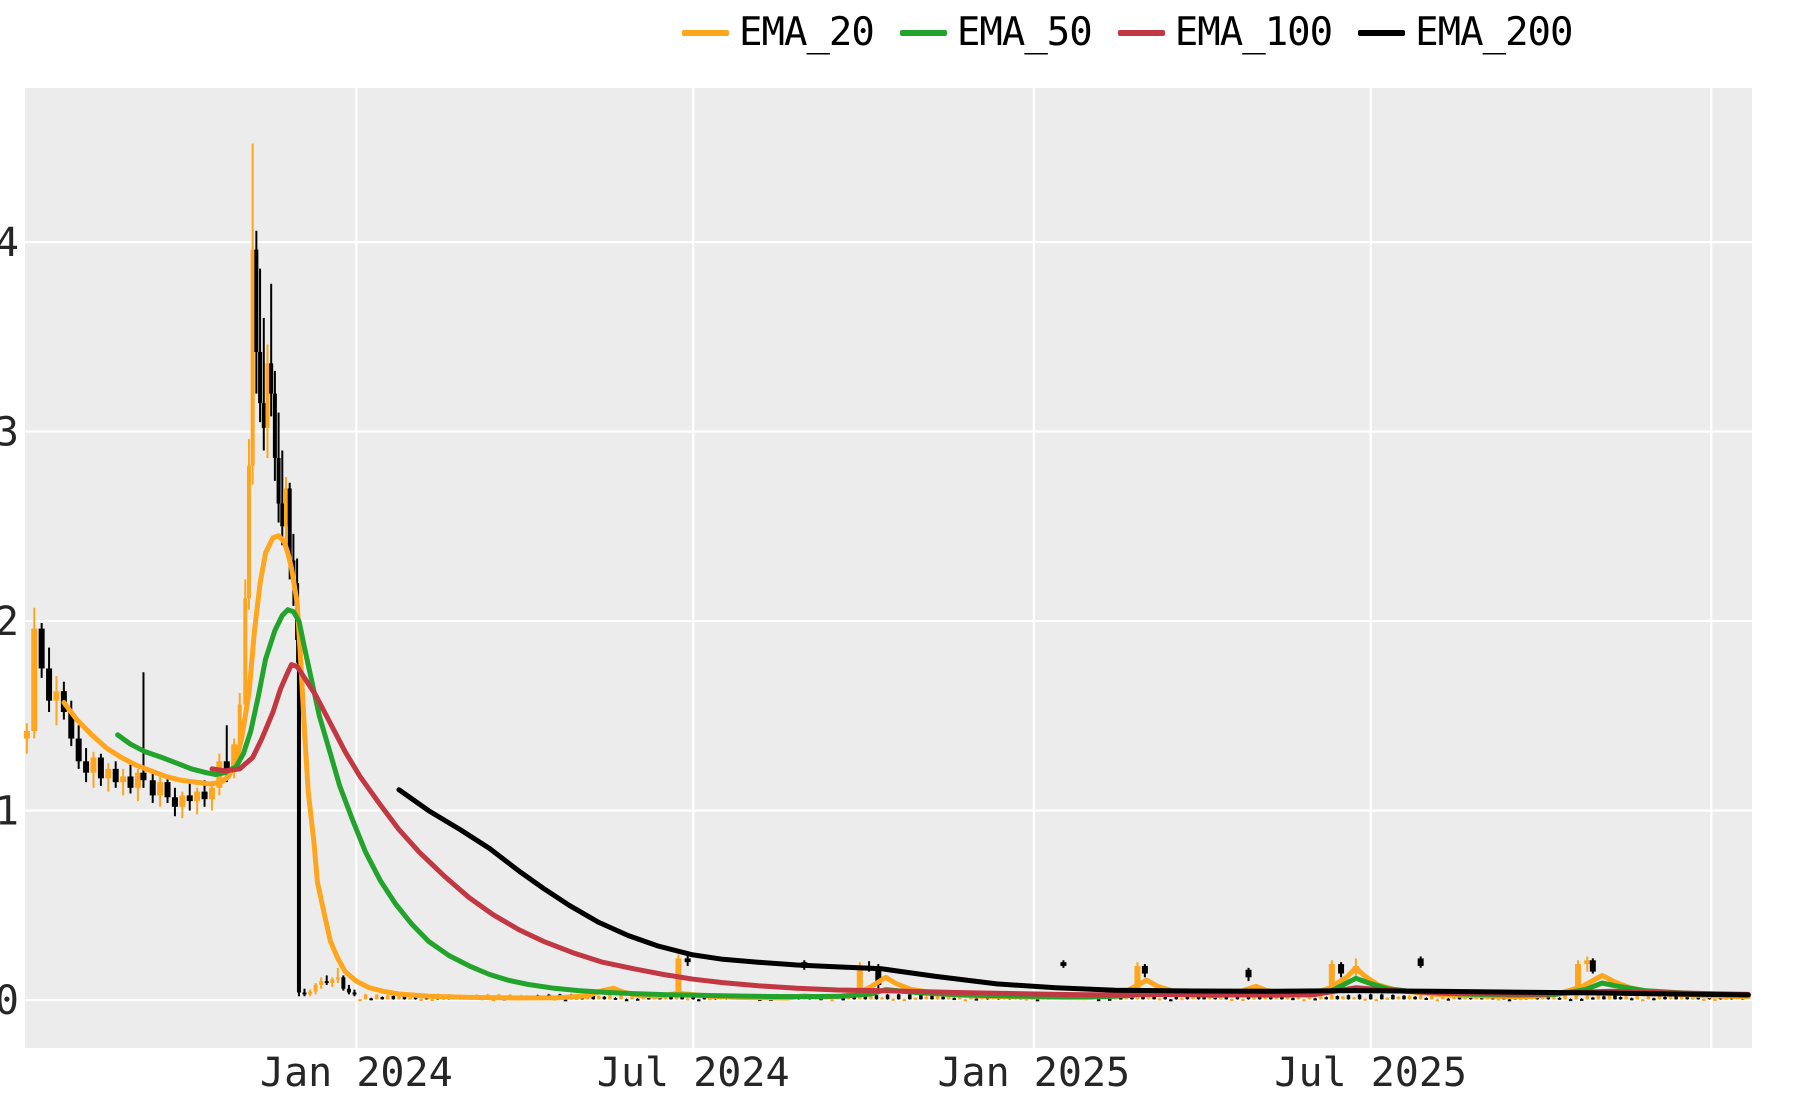  Describe the element at coordinates (1253, 32) in the screenshot. I see `legend-label-ema-100: EMA_100` at that location.